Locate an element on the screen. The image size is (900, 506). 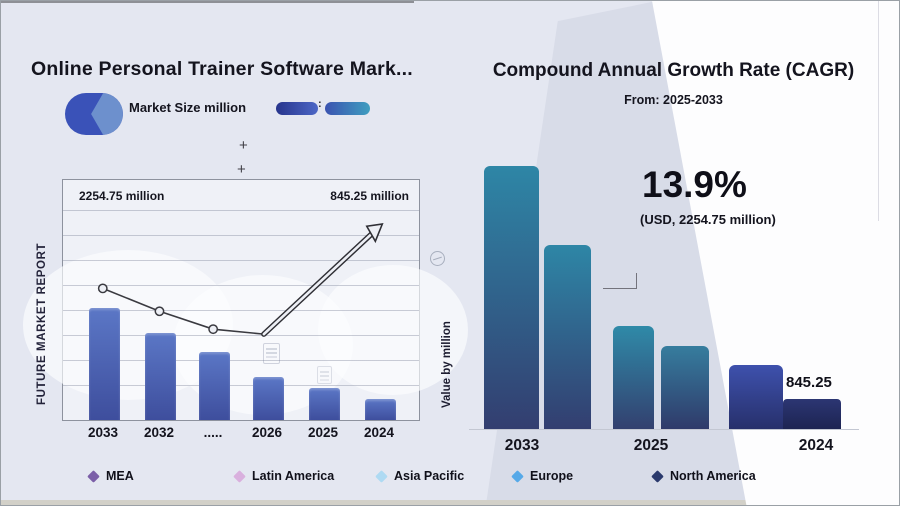
legend-item-latin-america: Latin America is located at coordinates (284, 476).